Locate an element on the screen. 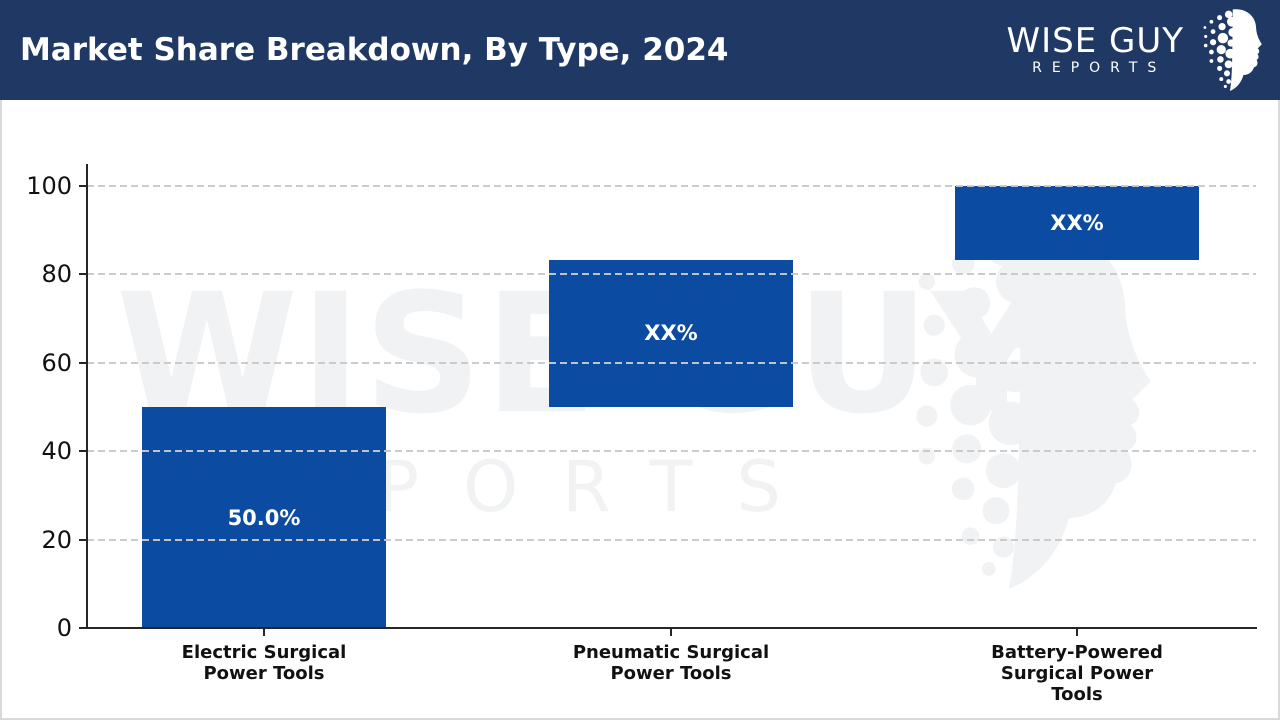 The image size is (1280, 720). bar-value-label: 50.0% is located at coordinates (264, 517).